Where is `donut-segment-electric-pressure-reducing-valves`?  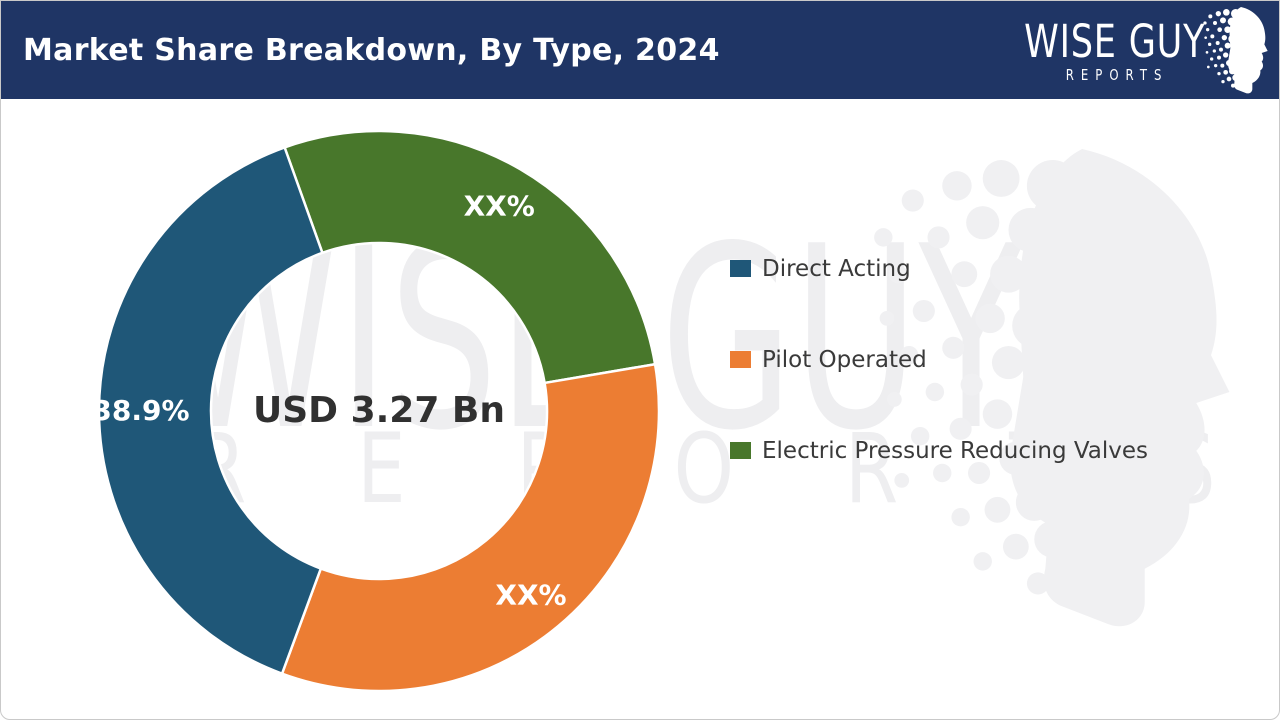 donut-segment-electric-pressure-reducing-valves is located at coordinates (470, 257).